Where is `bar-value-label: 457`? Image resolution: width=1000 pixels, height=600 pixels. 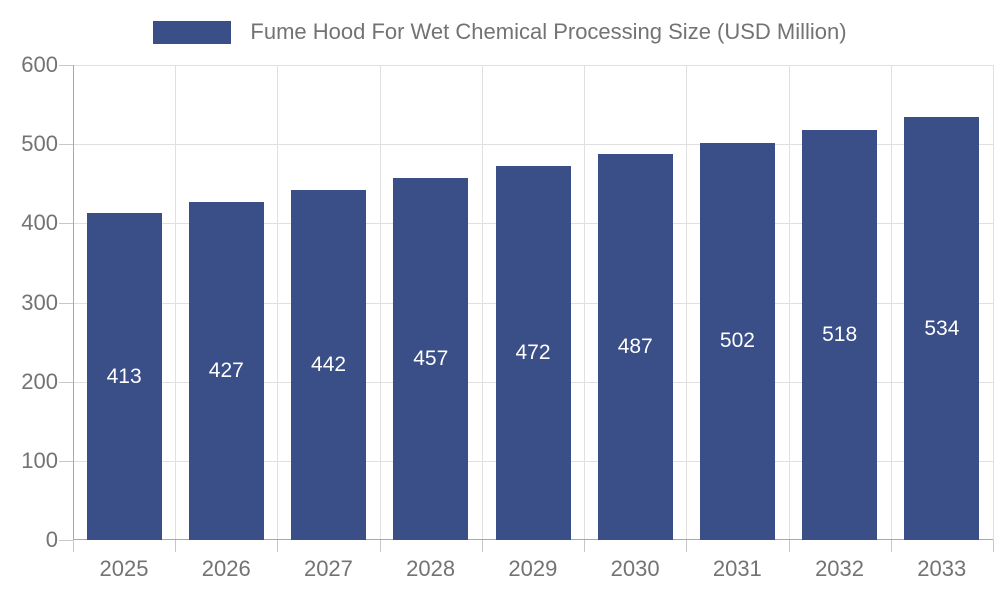
bar-value-label: 457 is located at coordinates (431, 359).